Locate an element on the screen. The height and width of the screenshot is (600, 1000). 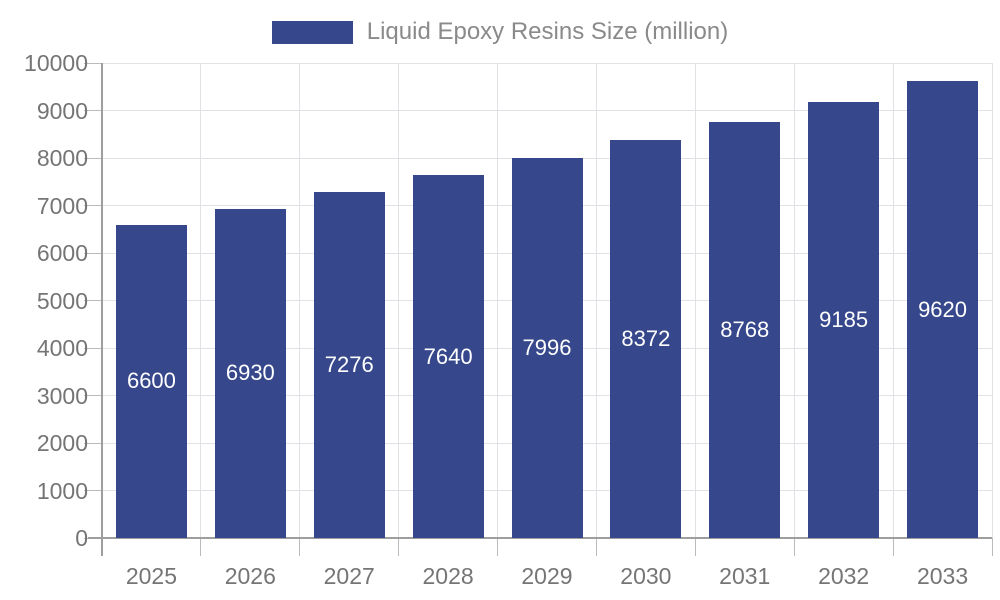
bar-value-label: 8372 is located at coordinates (646, 339).